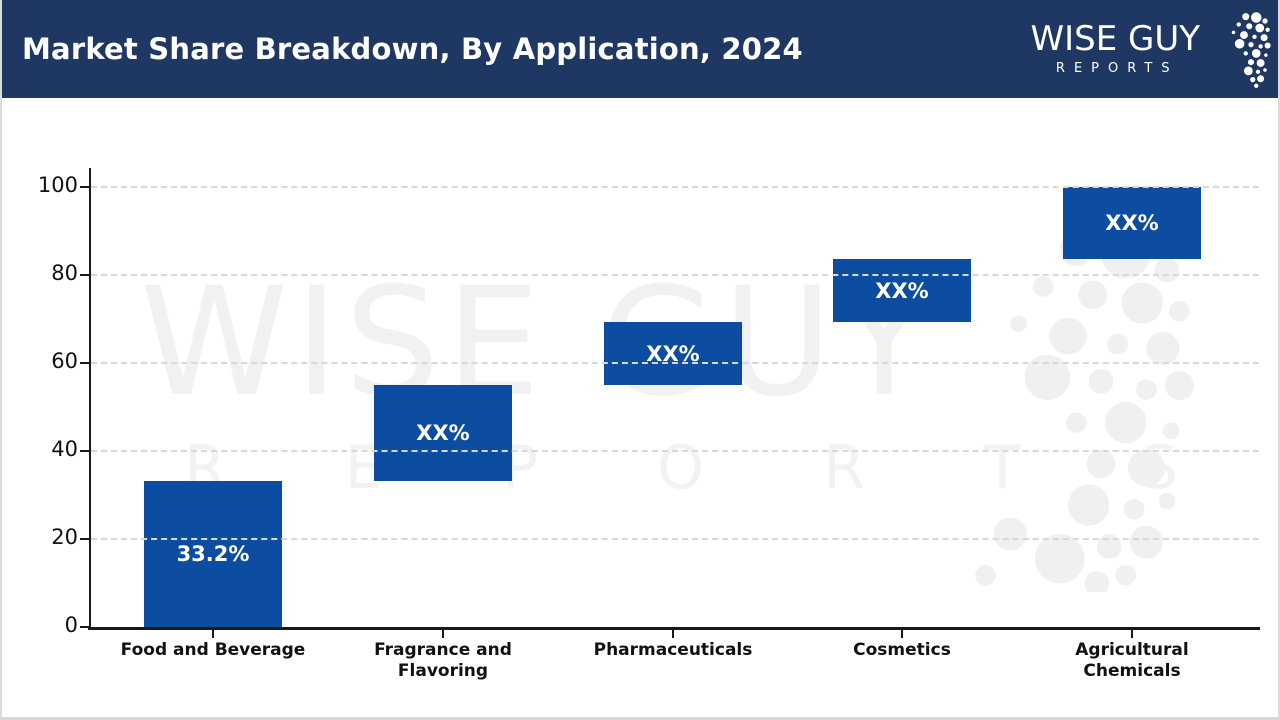 The height and width of the screenshot is (720, 1280). I want to click on bar-food-and-beverage: 33.2%, so click(213, 553).